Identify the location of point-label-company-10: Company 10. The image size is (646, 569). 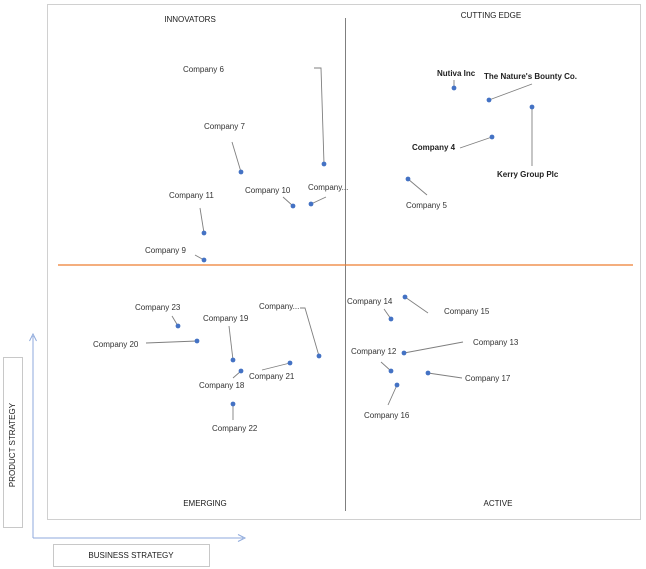
(268, 190).